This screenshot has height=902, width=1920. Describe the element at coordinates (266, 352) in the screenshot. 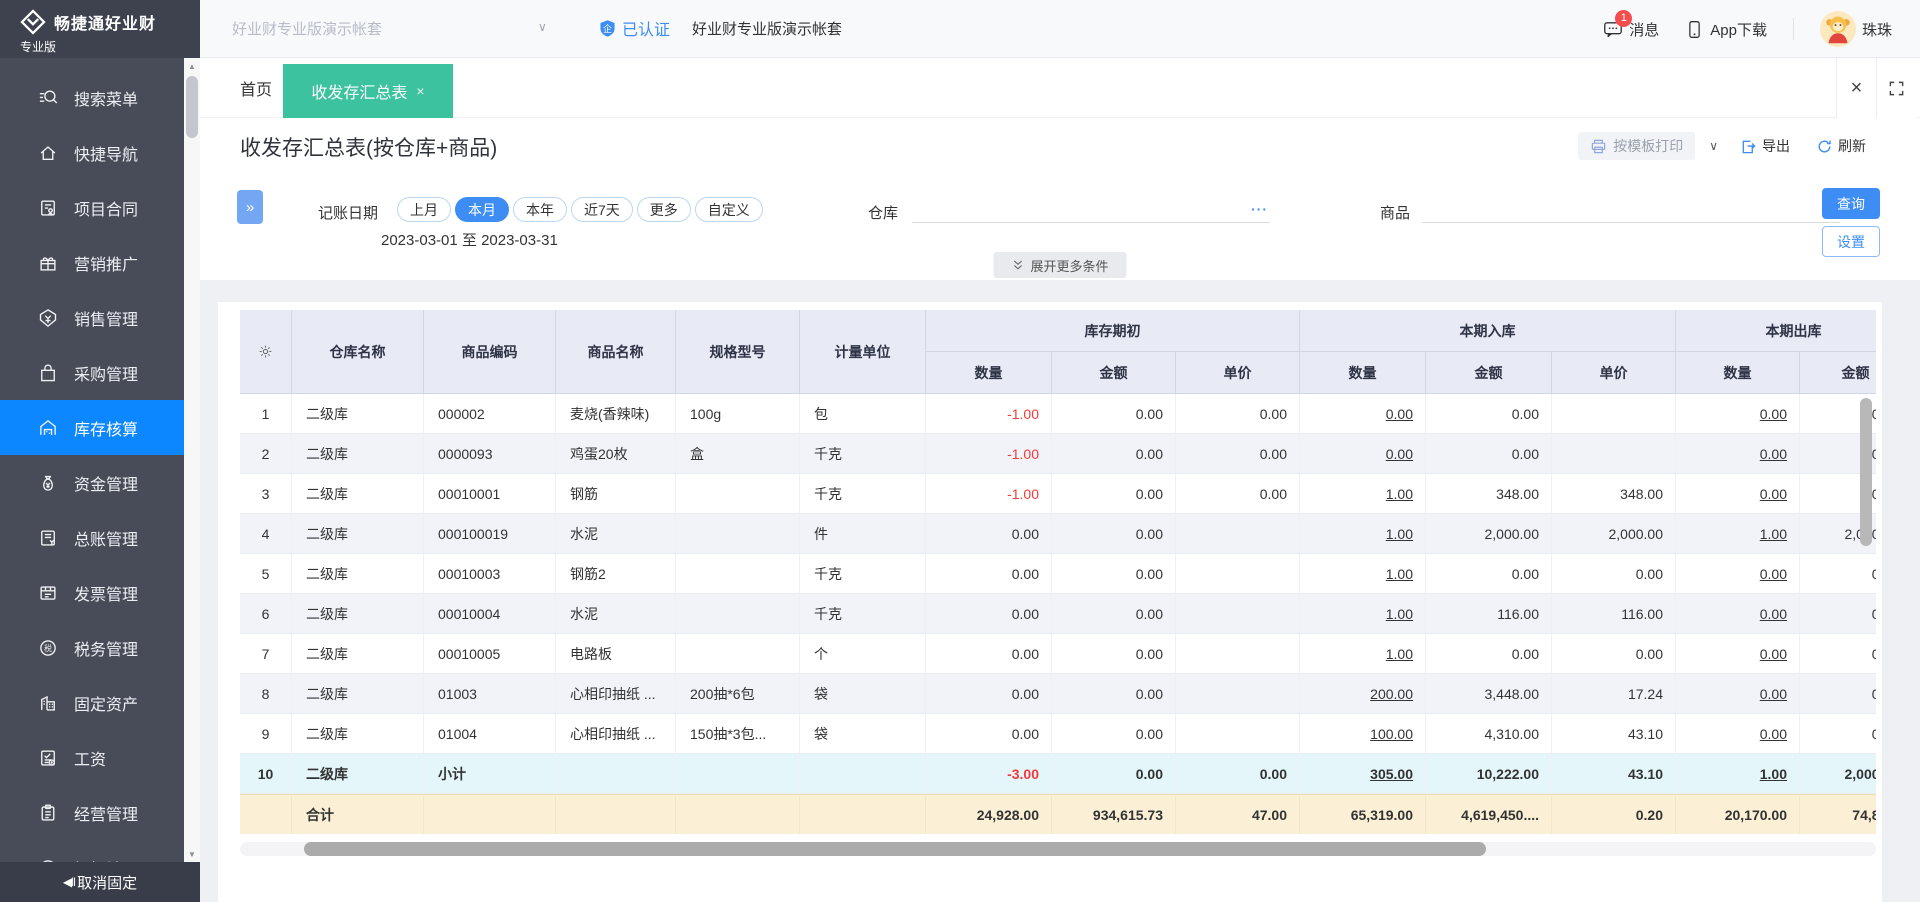

I see `column-settings-gear-button` at that location.